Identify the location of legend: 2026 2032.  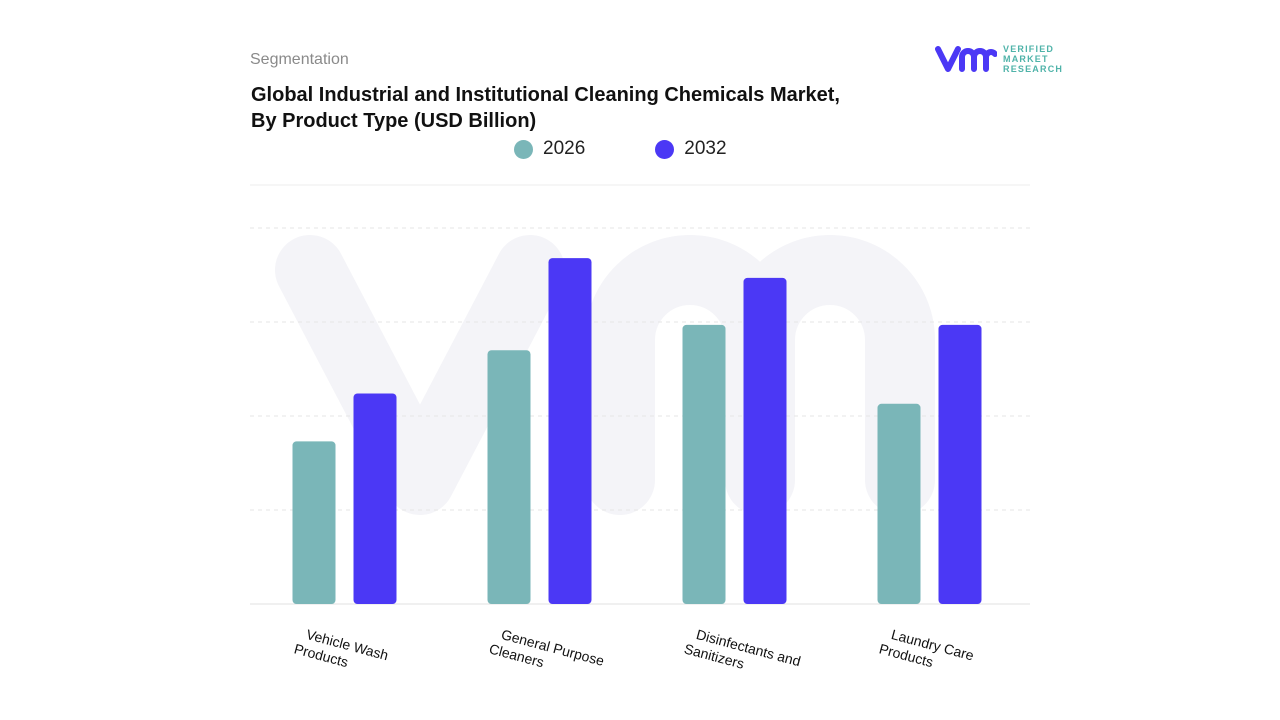
(620, 149).